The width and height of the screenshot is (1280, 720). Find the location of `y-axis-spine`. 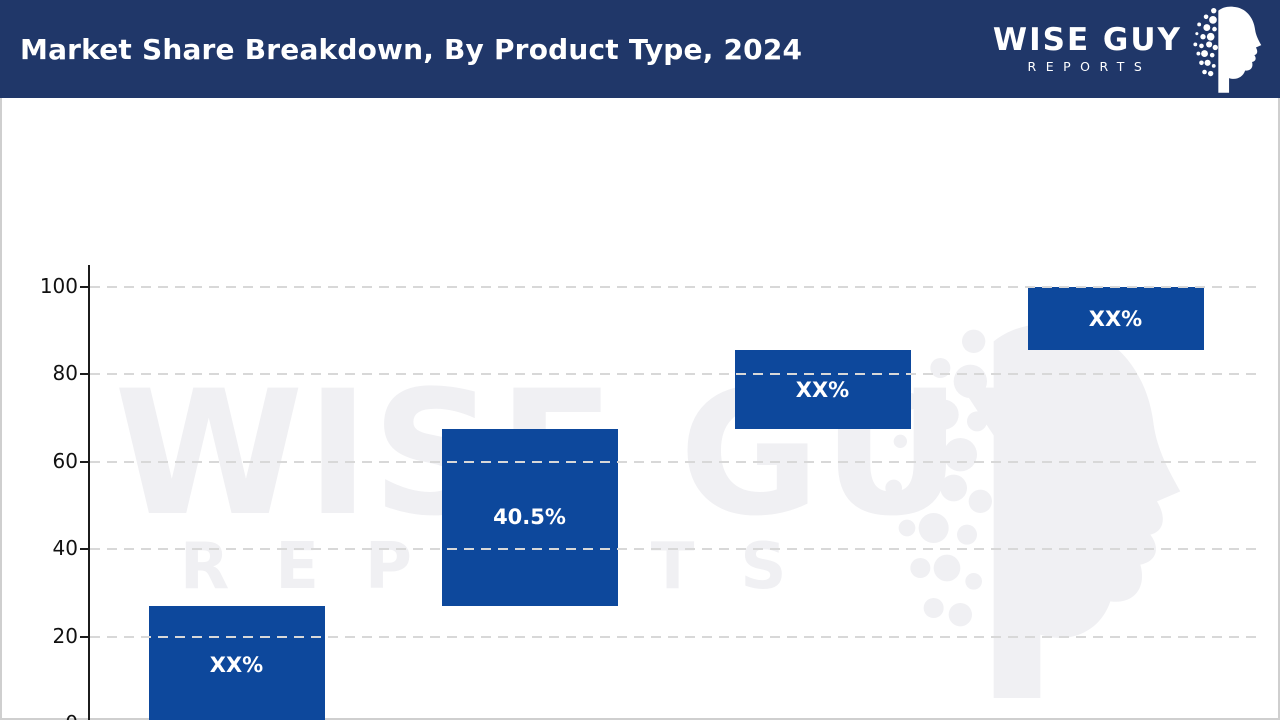

y-axis-spine is located at coordinates (89, 492).